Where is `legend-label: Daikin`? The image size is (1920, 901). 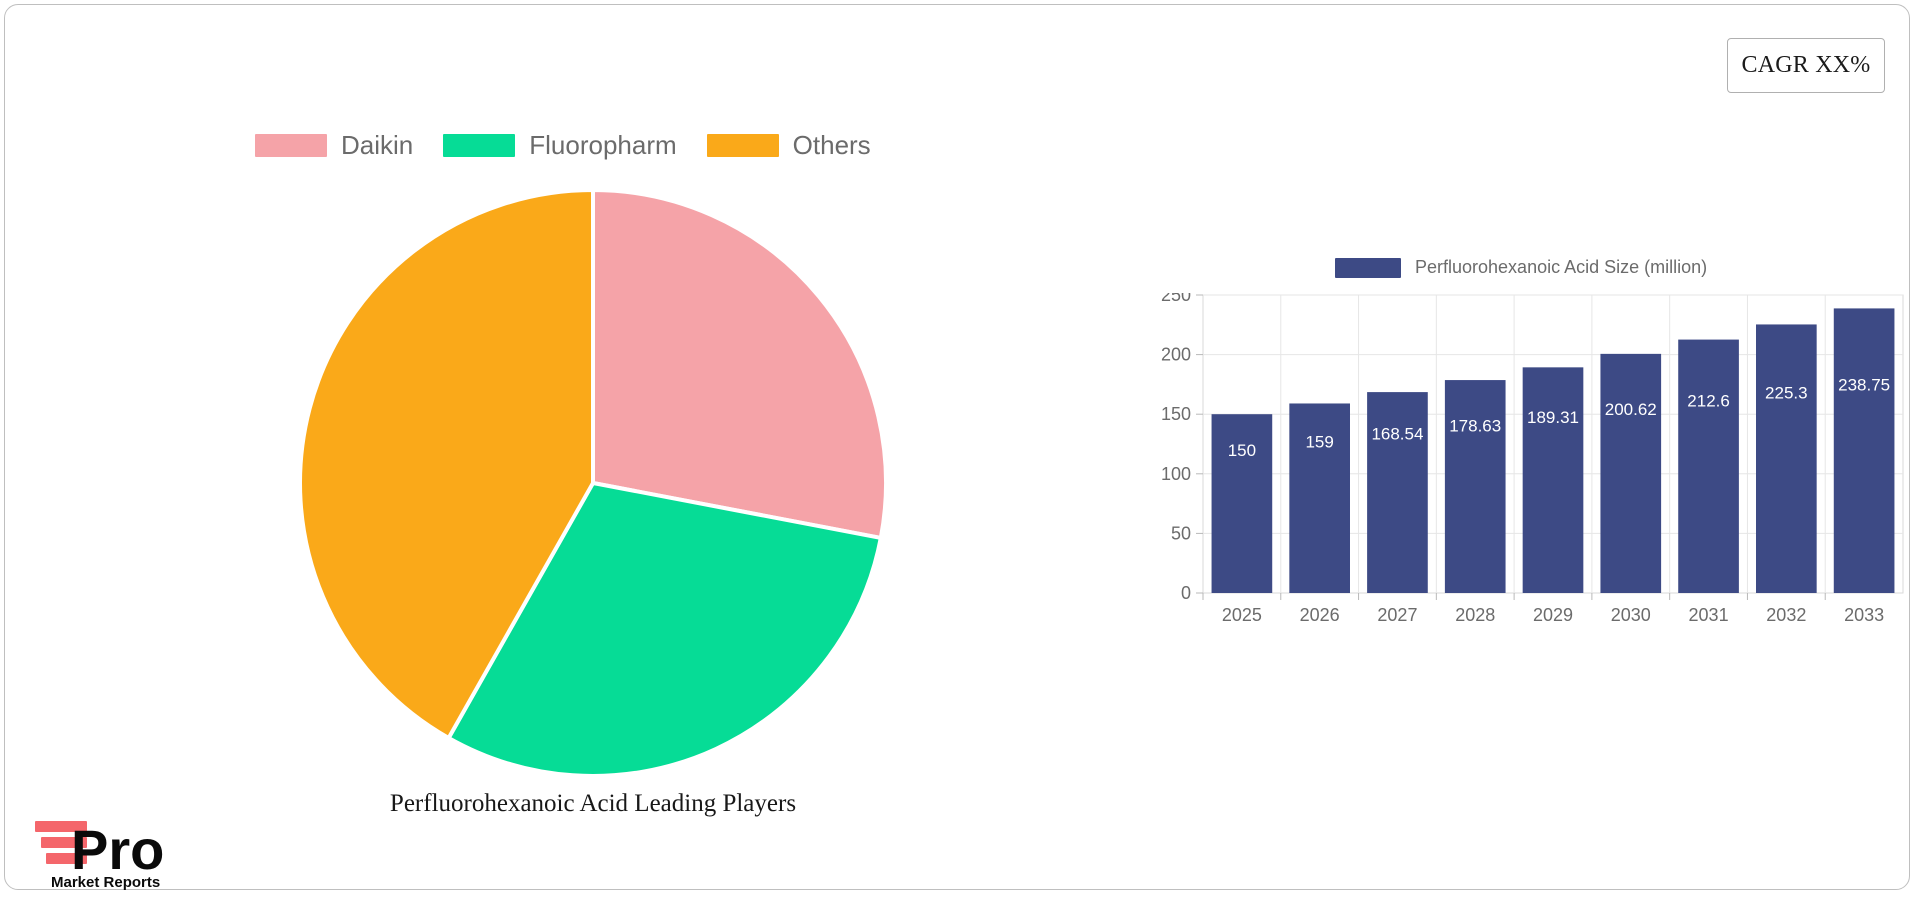
legend-label: Daikin is located at coordinates (377, 145).